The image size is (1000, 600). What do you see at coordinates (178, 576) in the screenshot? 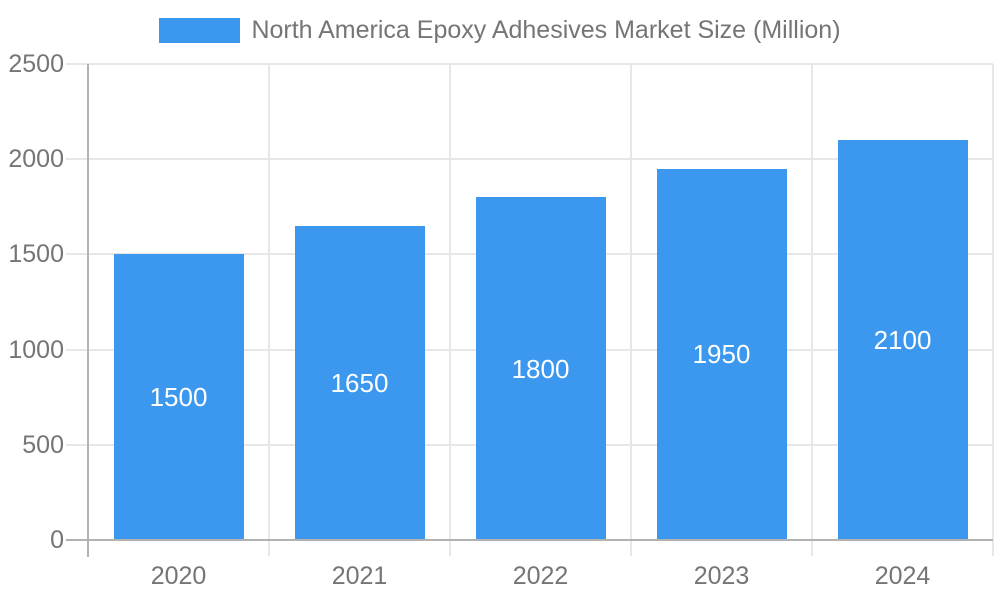
I see `x-tick-label-2020: 2020` at bounding box center [178, 576].